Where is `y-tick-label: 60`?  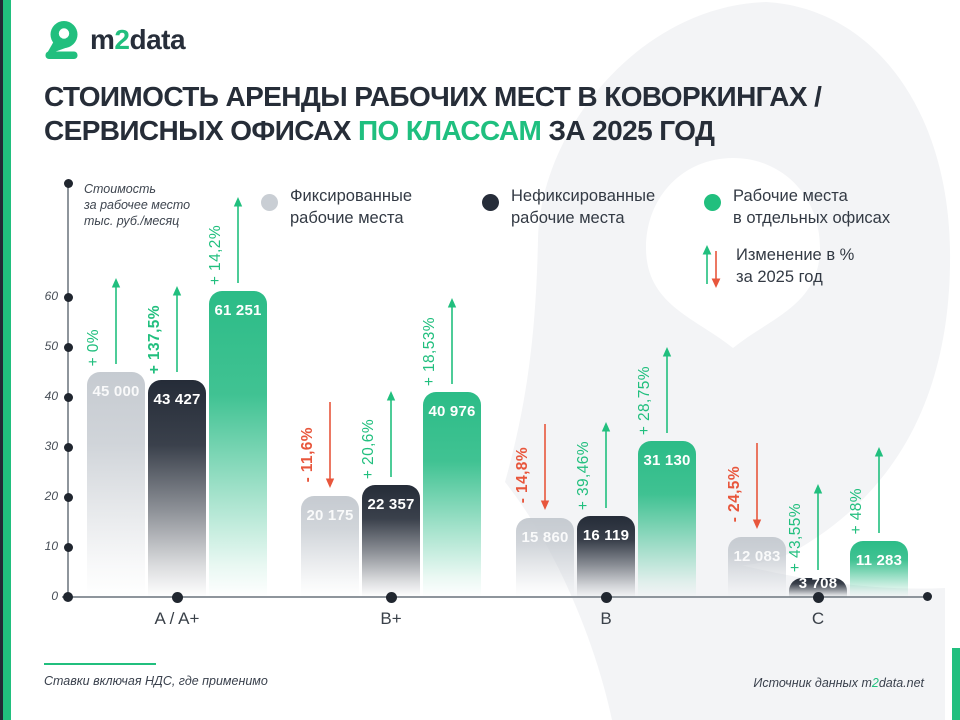
y-tick-label: 60 is located at coordinates (51, 296).